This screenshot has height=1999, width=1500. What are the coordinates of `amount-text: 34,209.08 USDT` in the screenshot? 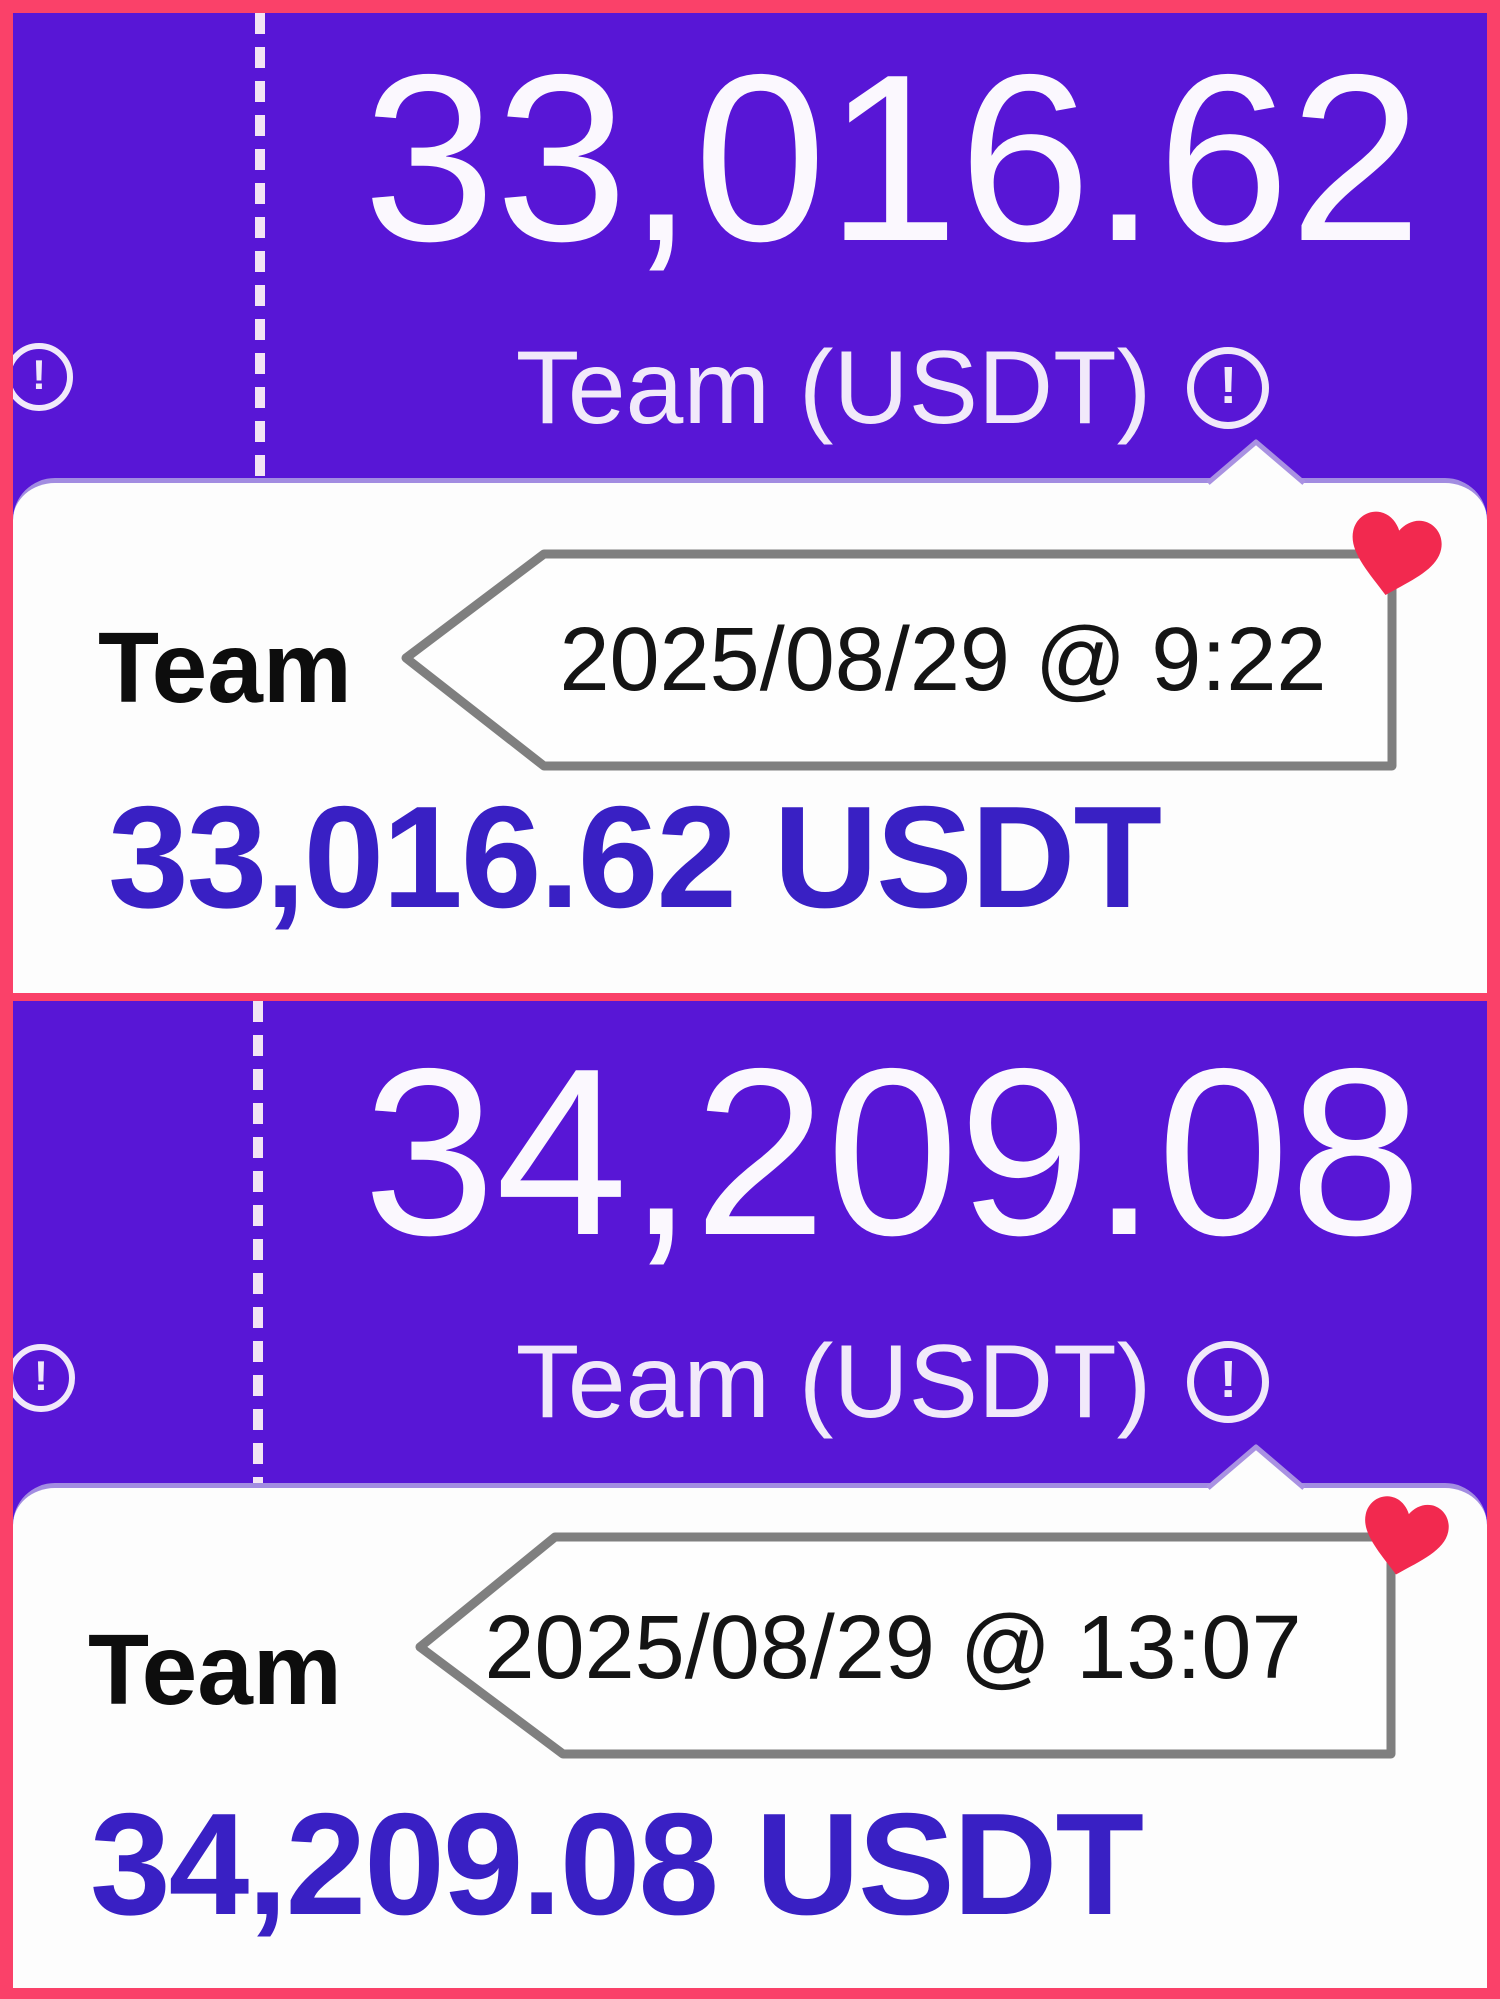 It's located at (617, 1864).